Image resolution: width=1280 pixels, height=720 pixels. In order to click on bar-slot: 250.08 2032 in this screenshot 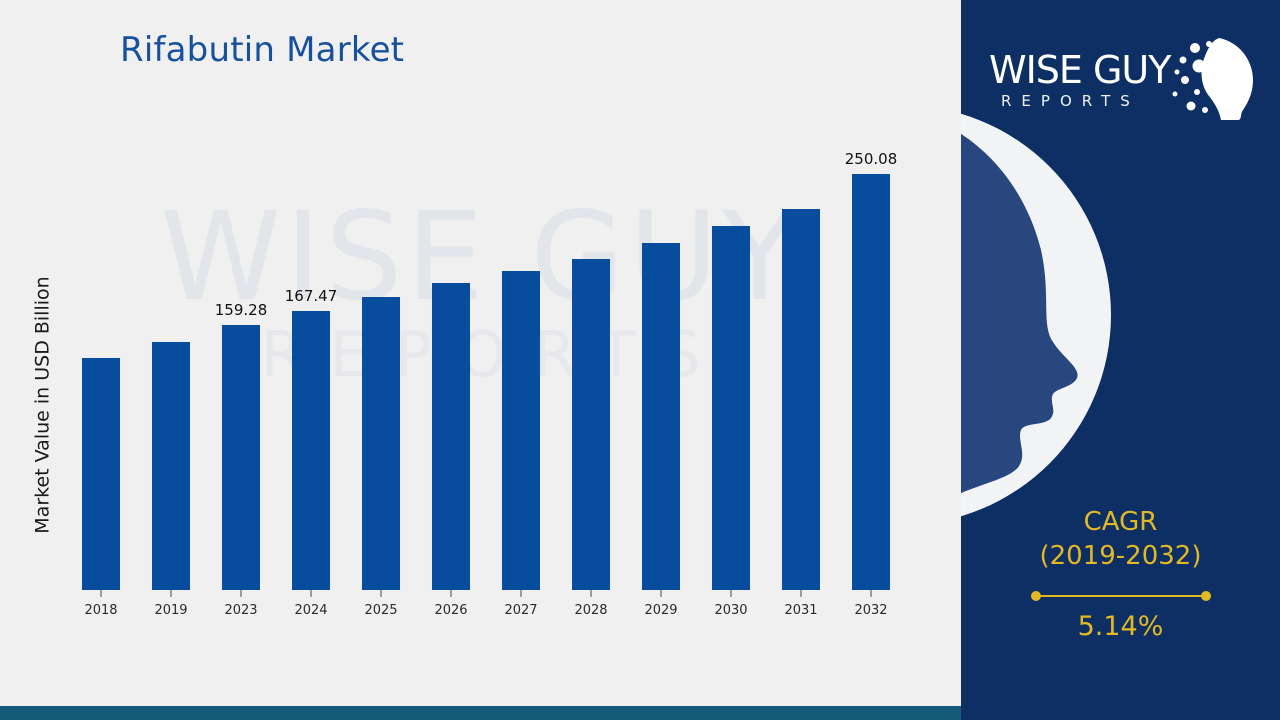, I will do `click(871, 384)`.